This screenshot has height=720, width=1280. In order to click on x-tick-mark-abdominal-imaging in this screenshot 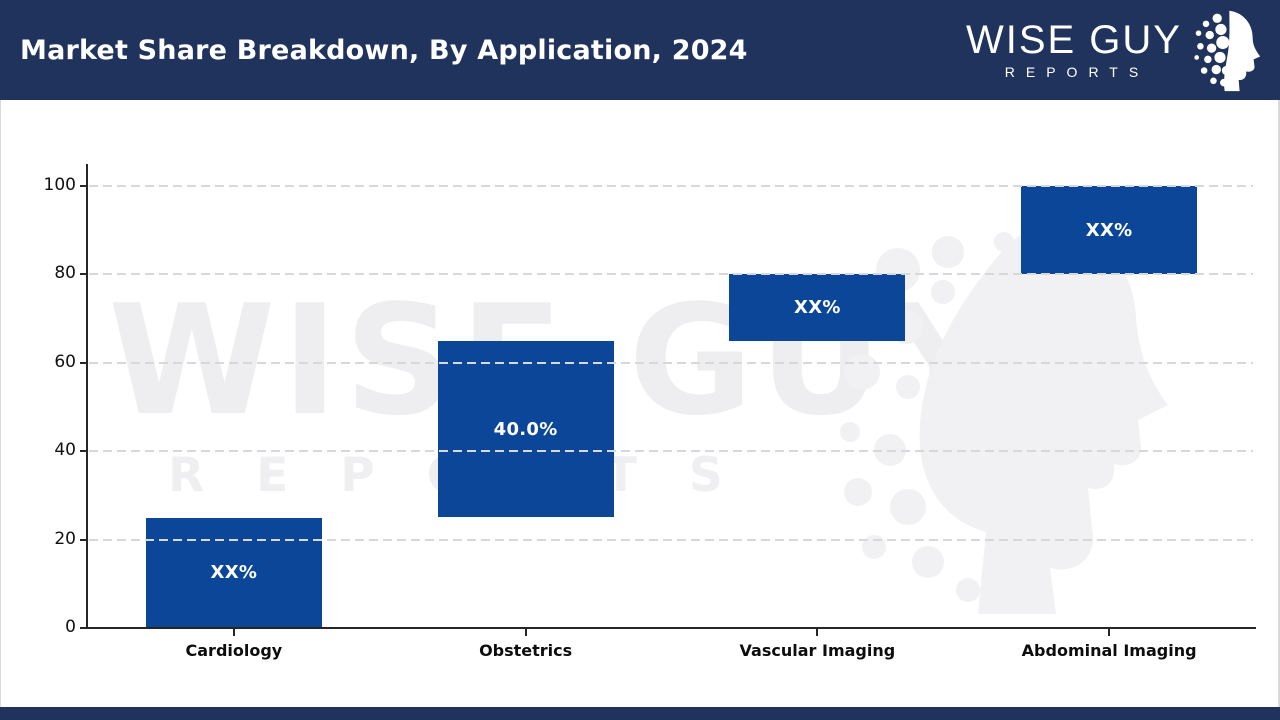, I will do `click(1109, 632)`.